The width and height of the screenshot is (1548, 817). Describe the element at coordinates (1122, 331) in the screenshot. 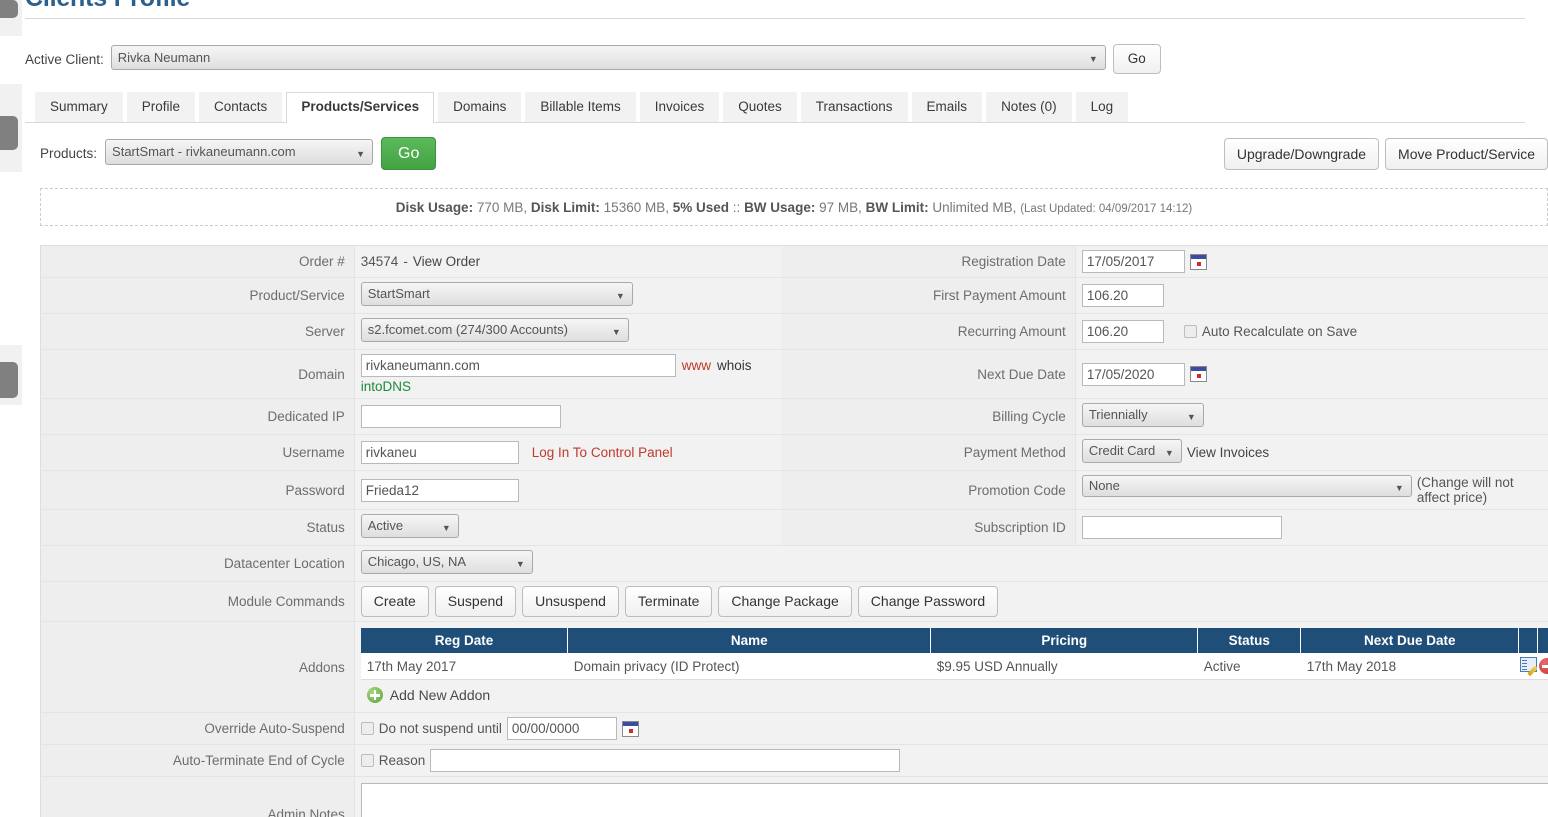

I see `recurring-amount-input` at that location.